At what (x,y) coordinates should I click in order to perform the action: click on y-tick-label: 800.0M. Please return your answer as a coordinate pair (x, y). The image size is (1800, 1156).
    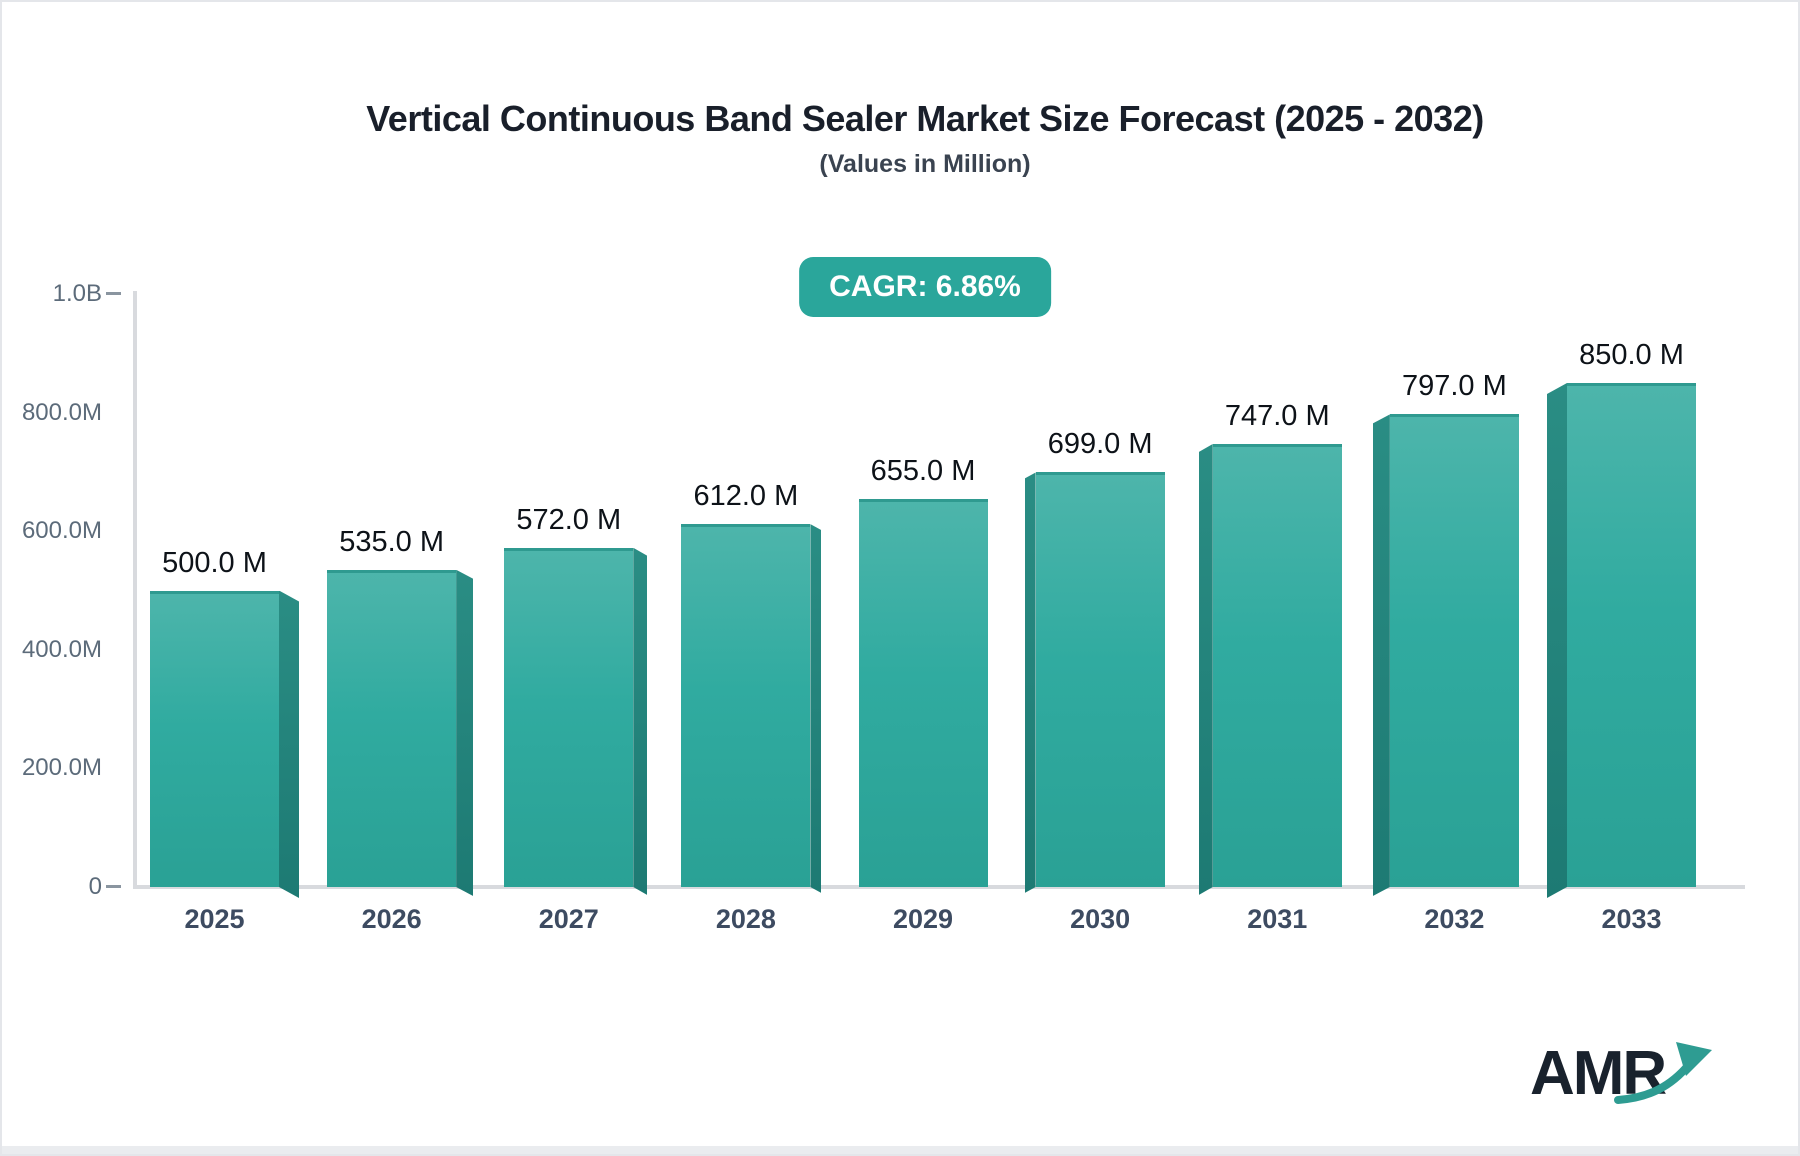
    Looking at the image, I should click on (61, 412).